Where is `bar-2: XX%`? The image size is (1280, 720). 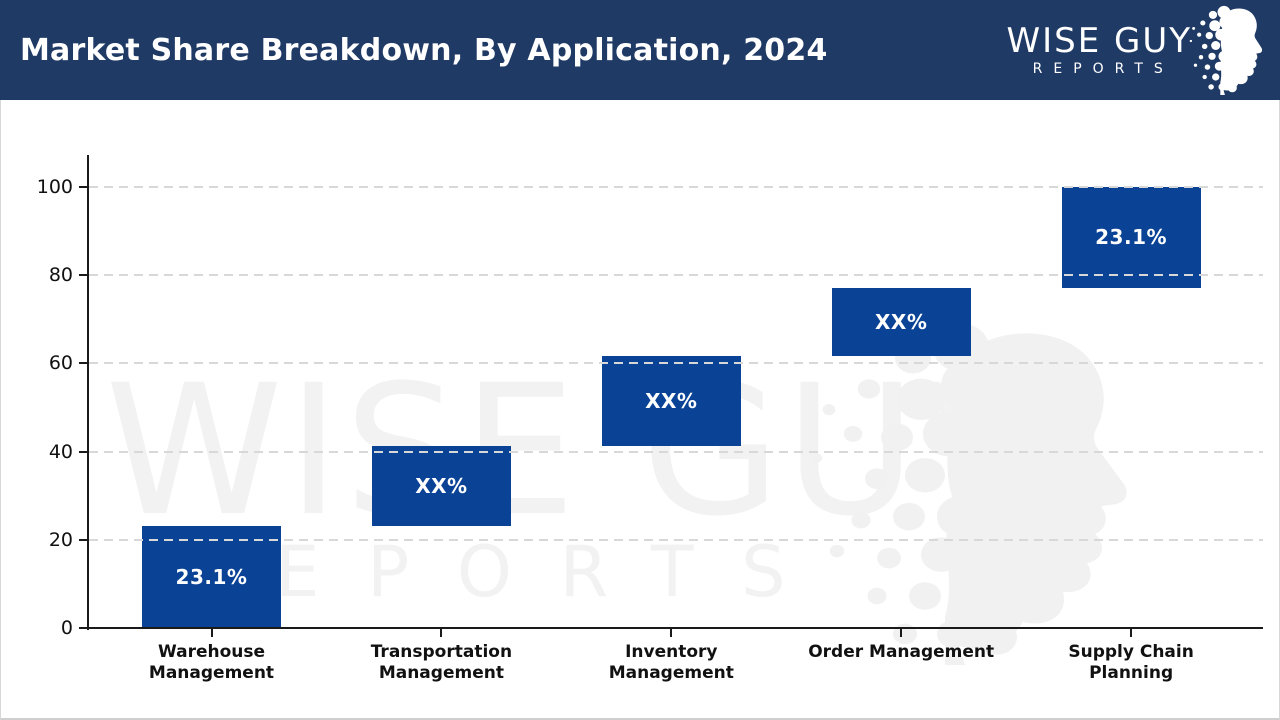 bar-2: XX% is located at coordinates (441, 486).